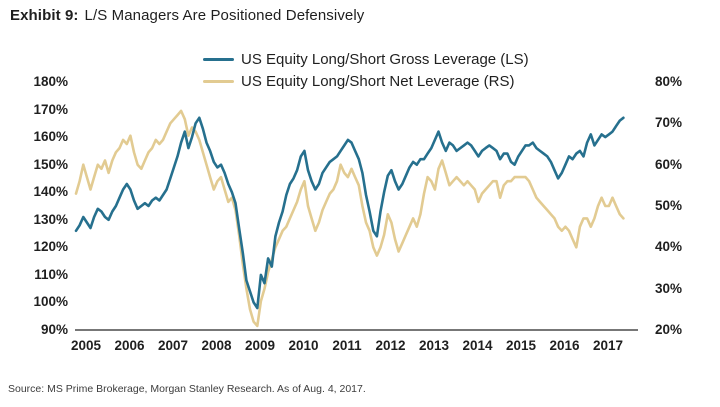  I want to click on year-tick-2008: 2008, so click(216, 345).